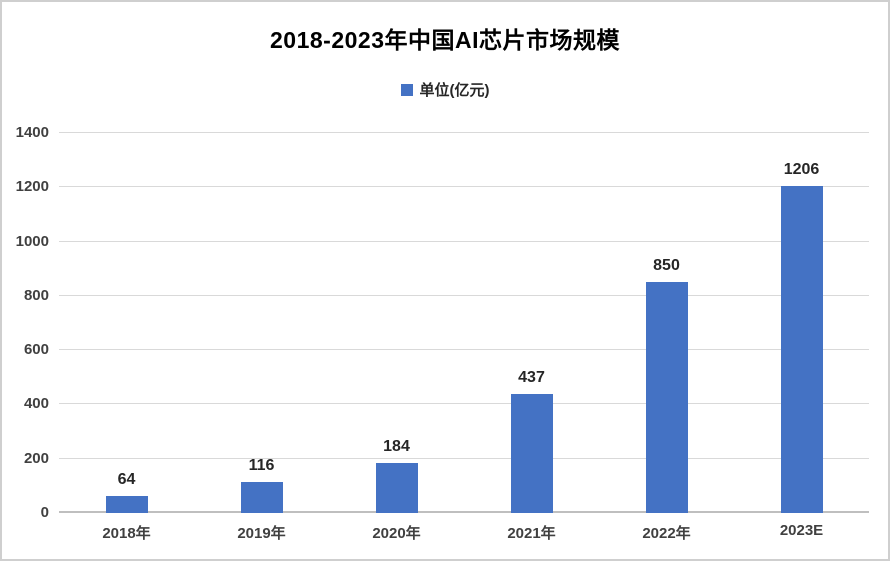  What do you see at coordinates (25, 322) in the screenshot?
I see `y-axis-labels: 0 200 400 600 800 1000 1200 1400` at bounding box center [25, 322].